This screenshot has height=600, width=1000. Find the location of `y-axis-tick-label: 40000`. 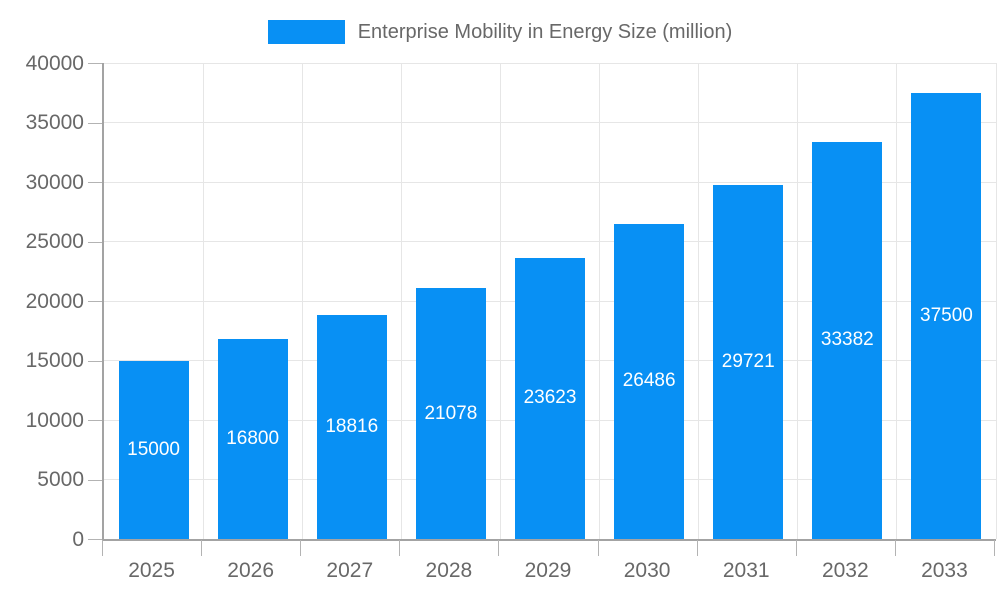

y-axis-tick-label: 40000 is located at coordinates (54, 63).